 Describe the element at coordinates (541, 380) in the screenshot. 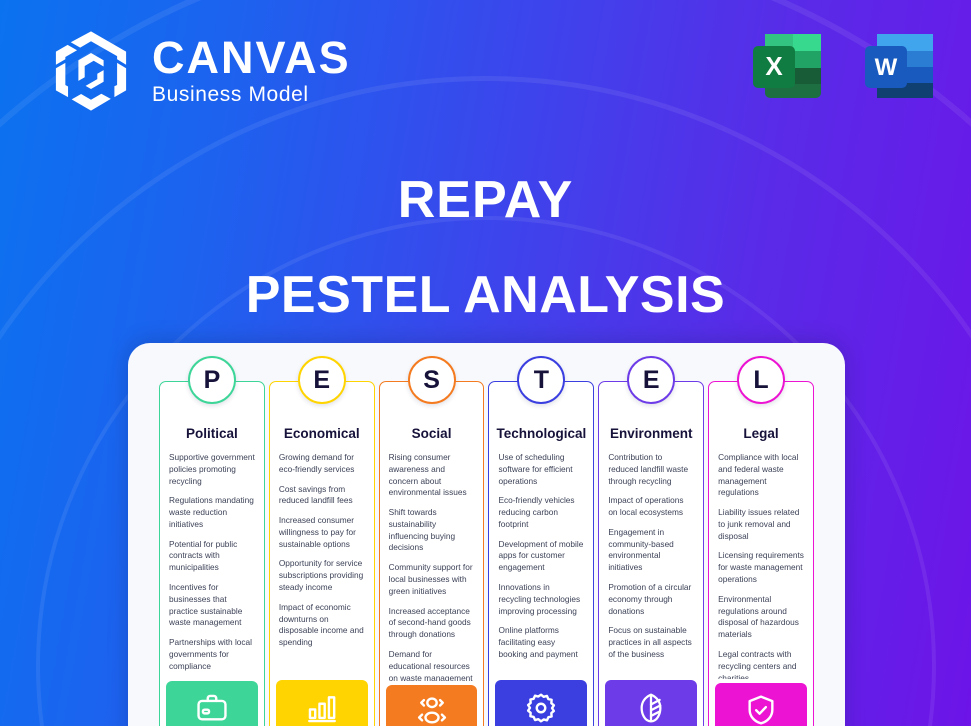

I see `pestel-letter-badge: T` at that location.